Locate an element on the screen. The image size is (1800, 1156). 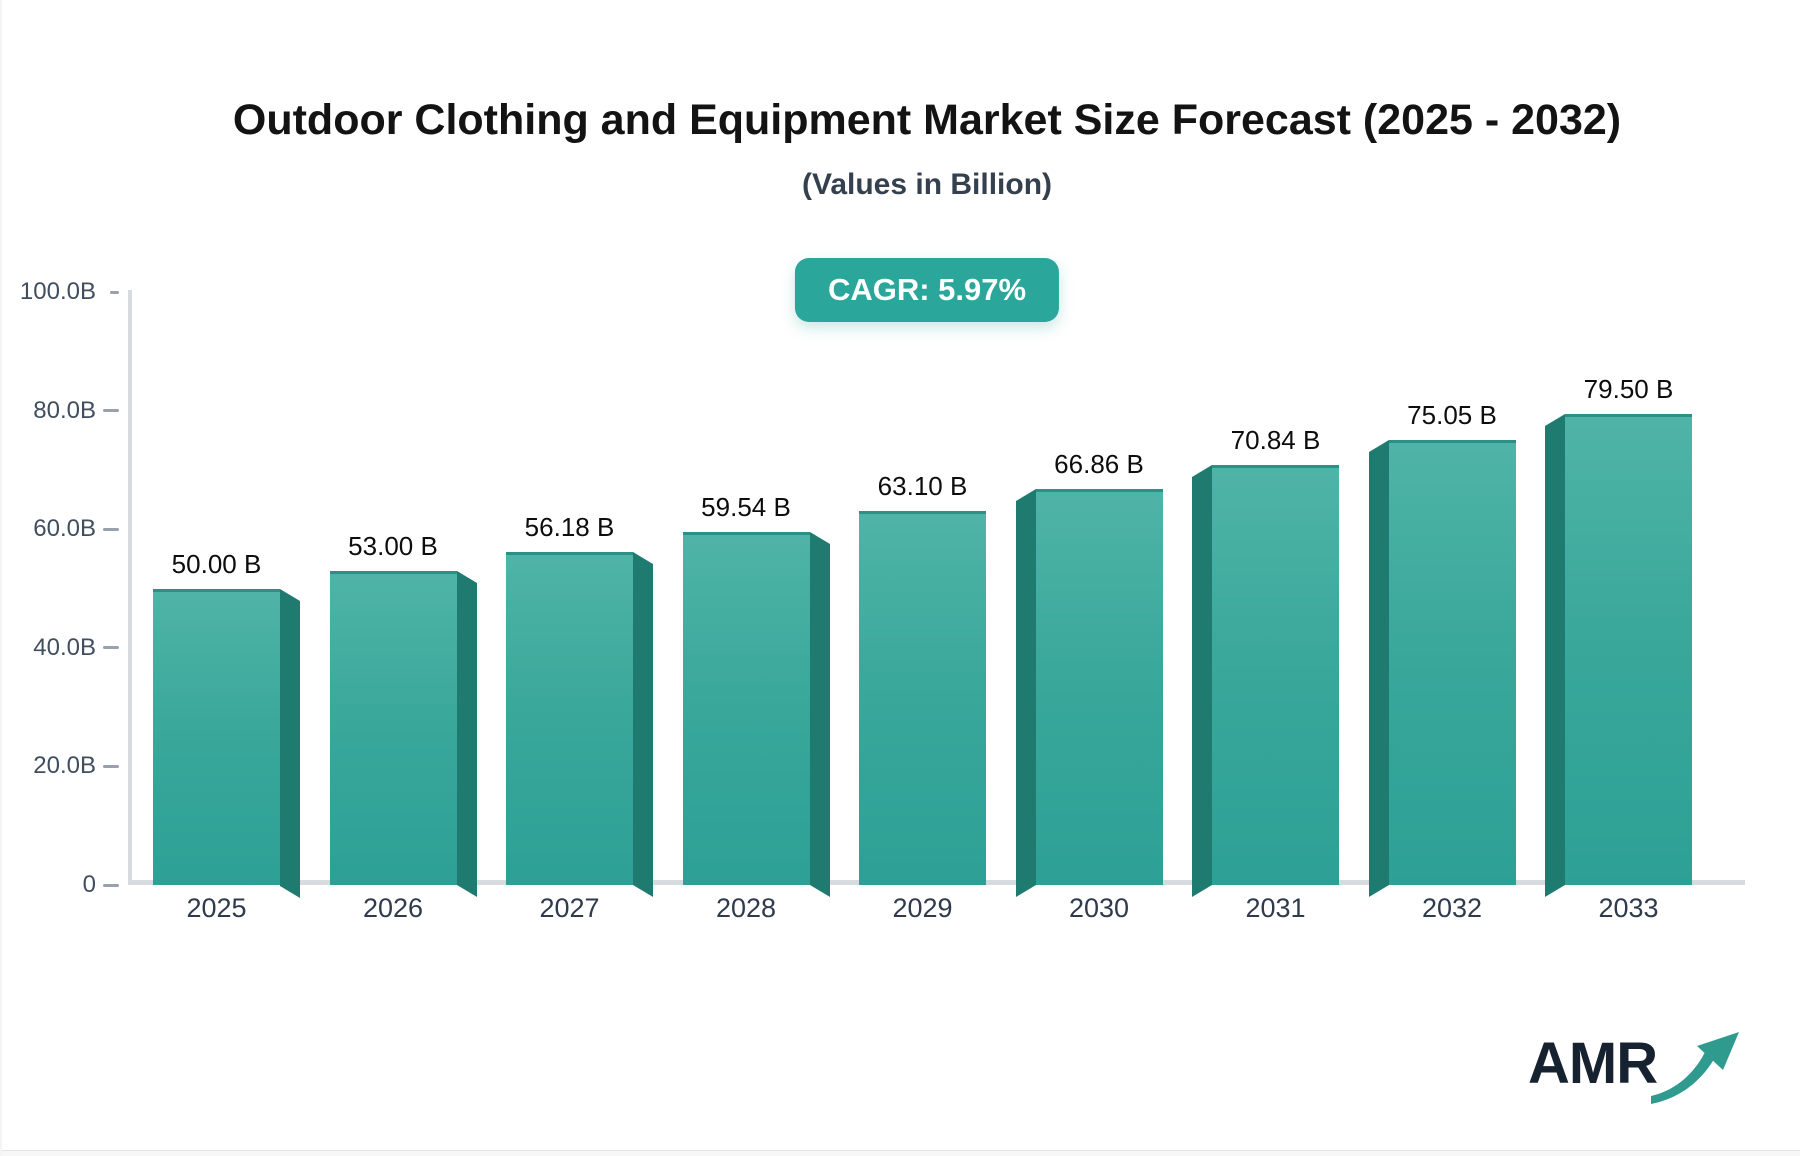
bar-value-label: 63.10 B is located at coordinates (922, 485).